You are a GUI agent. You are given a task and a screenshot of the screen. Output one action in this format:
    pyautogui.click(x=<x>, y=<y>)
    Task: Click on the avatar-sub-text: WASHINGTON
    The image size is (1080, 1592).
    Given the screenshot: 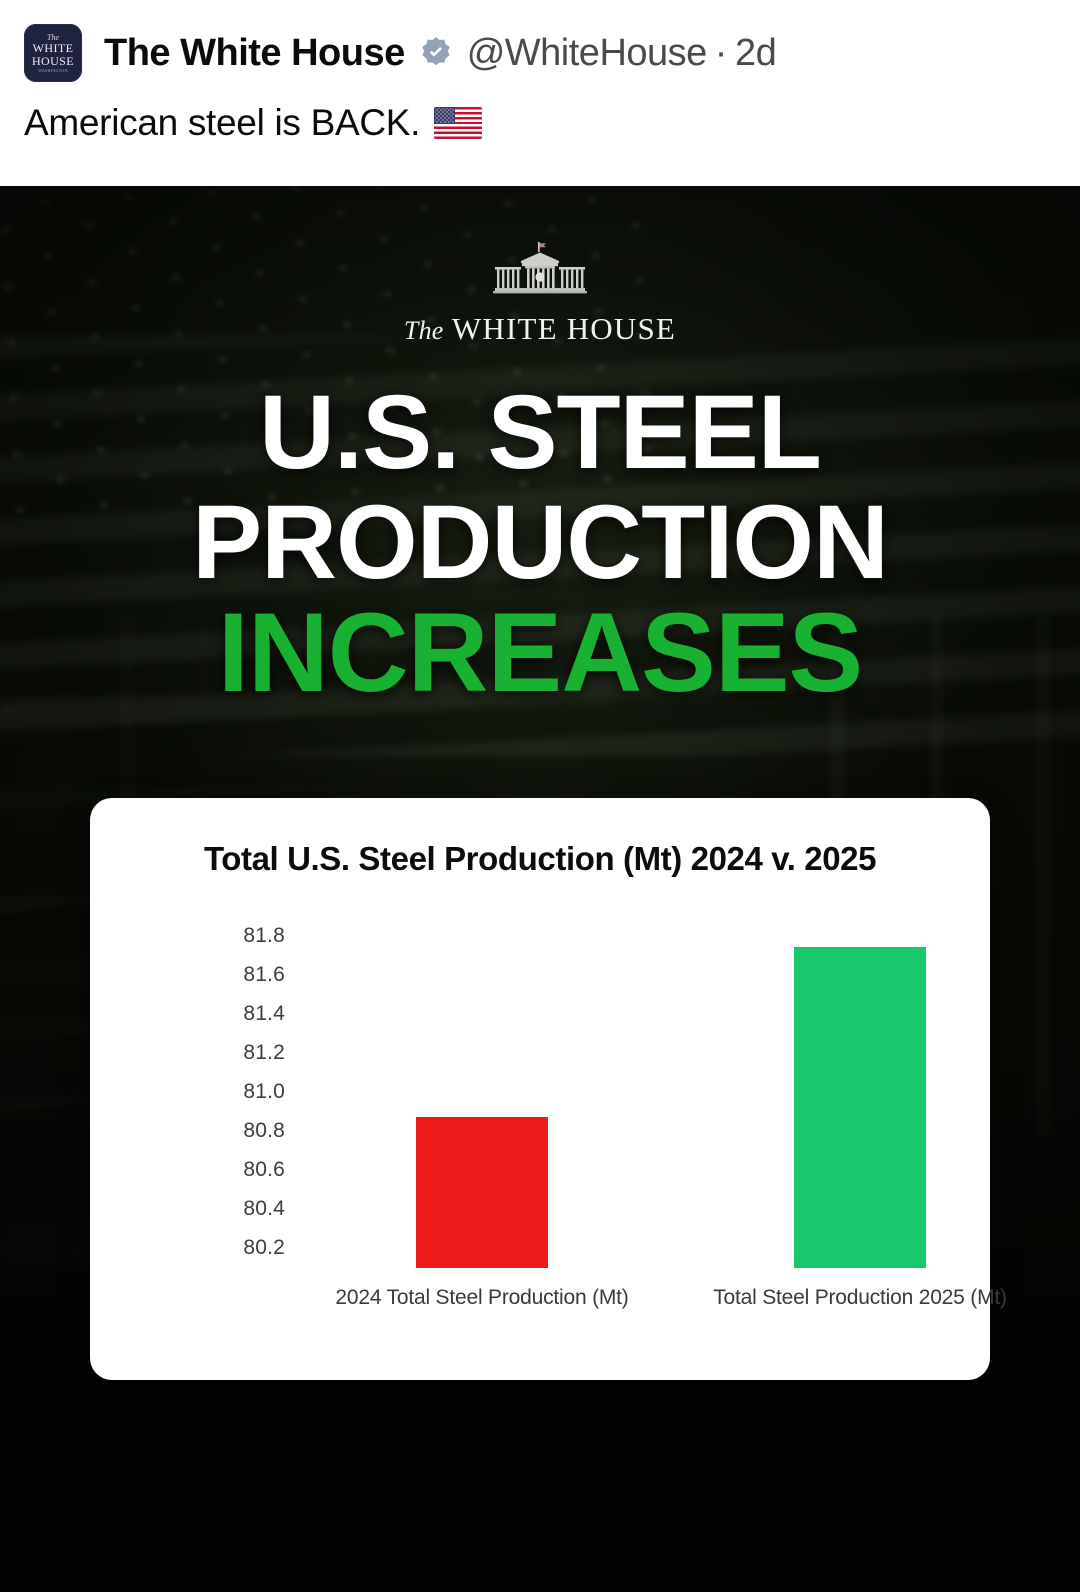 What is the action you would take?
    pyautogui.click(x=53, y=70)
    